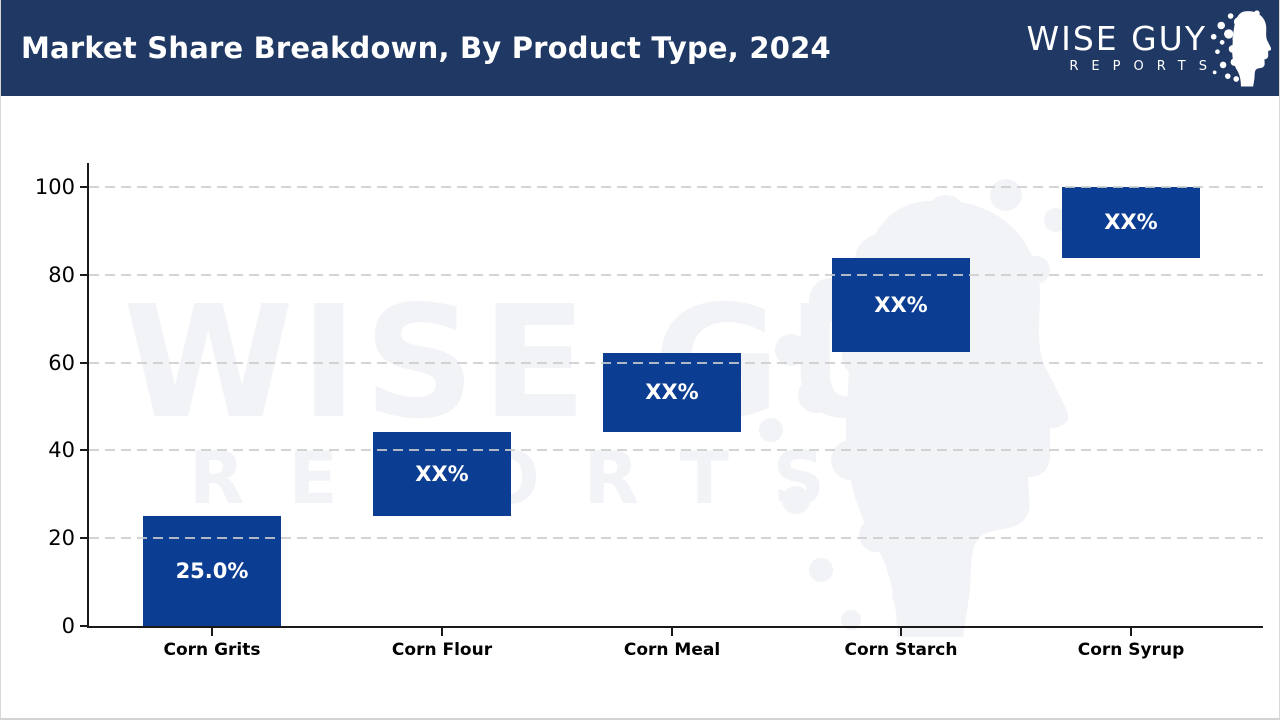 The height and width of the screenshot is (720, 1280). I want to click on wise-guy-reports-logo: WISE GUY REPORTS, so click(1148, 48).